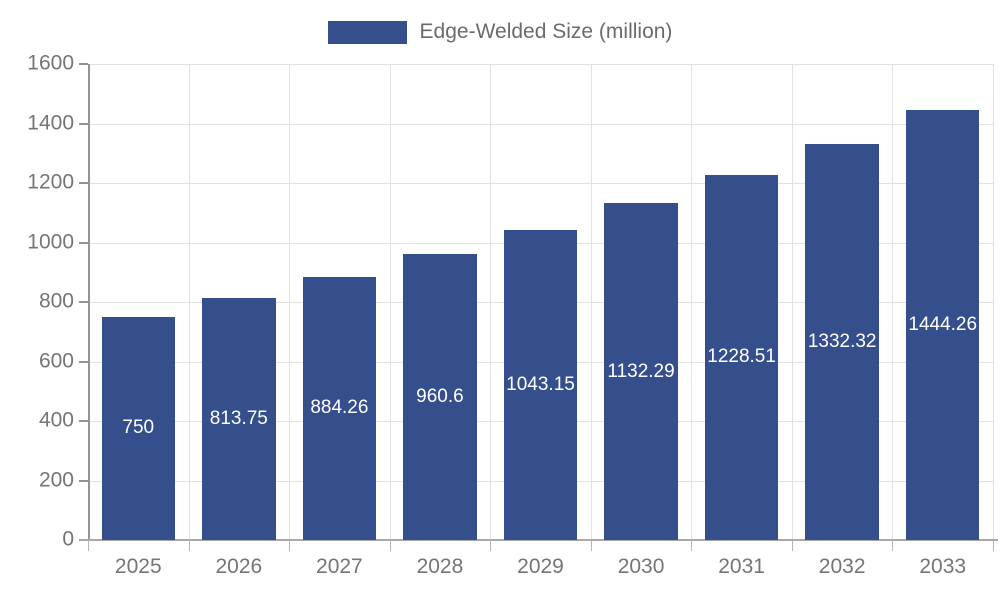 This screenshot has width=1000, height=600. What do you see at coordinates (56, 480) in the screenshot?
I see `y-tick-label: 200` at bounding box center [56, 480].